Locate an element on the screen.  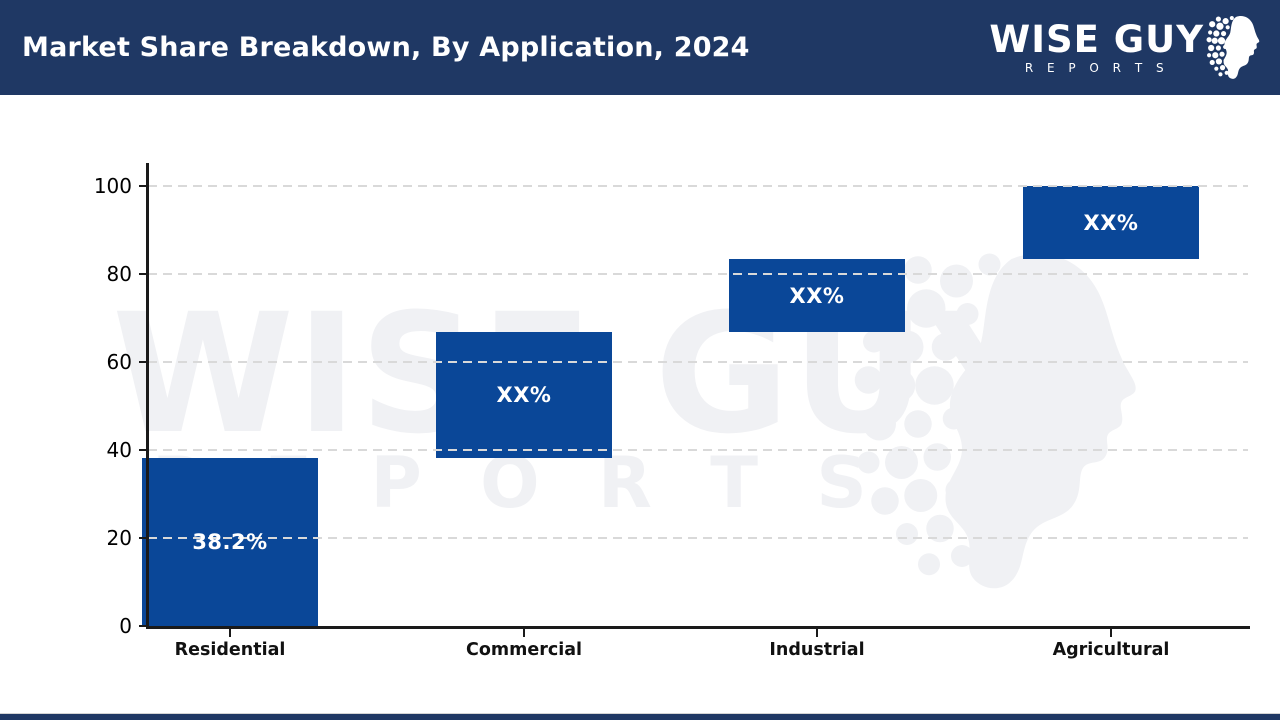
wiseguy-logo-text: WISE GUY R E P O R T S is located at coordinates (1096, 48).